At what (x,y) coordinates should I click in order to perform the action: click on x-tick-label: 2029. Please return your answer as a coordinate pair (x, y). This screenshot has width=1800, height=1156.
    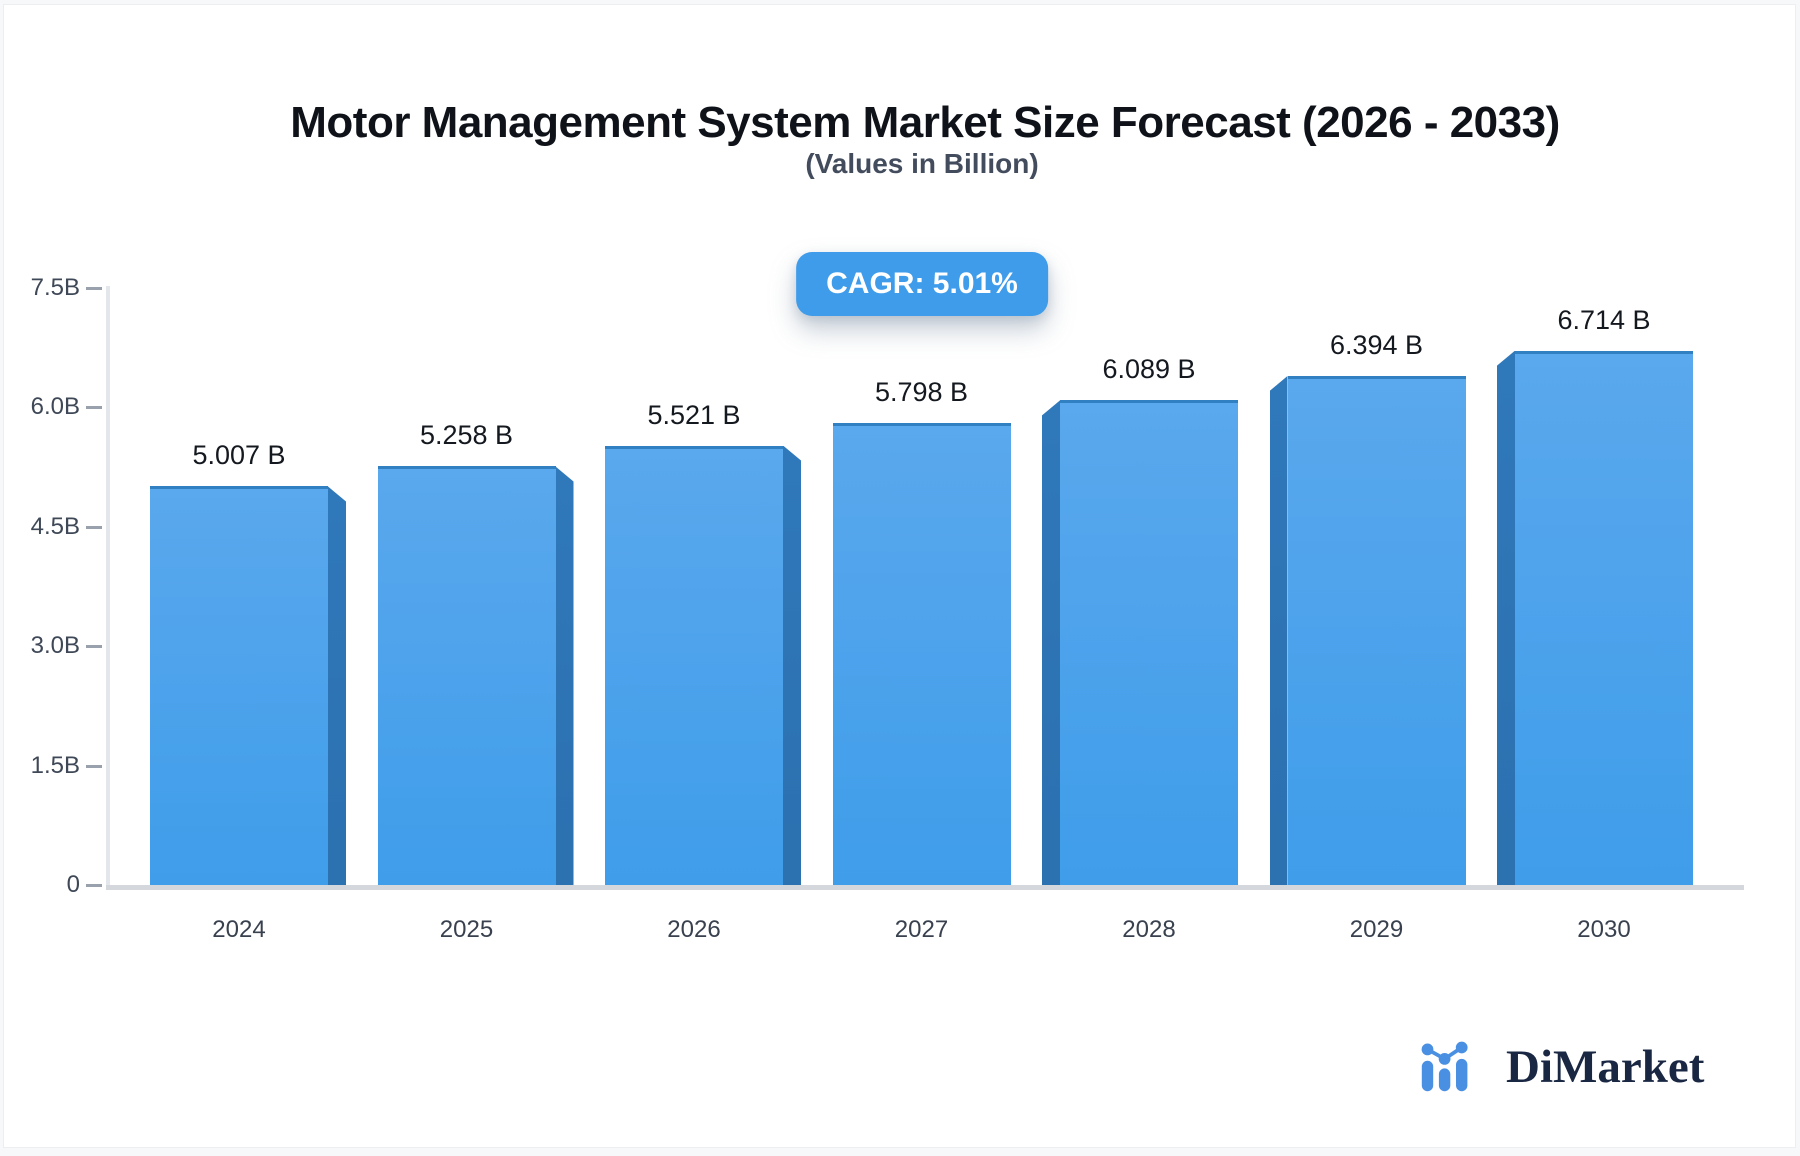
    Looking at the image, I should click on (1376, 929).